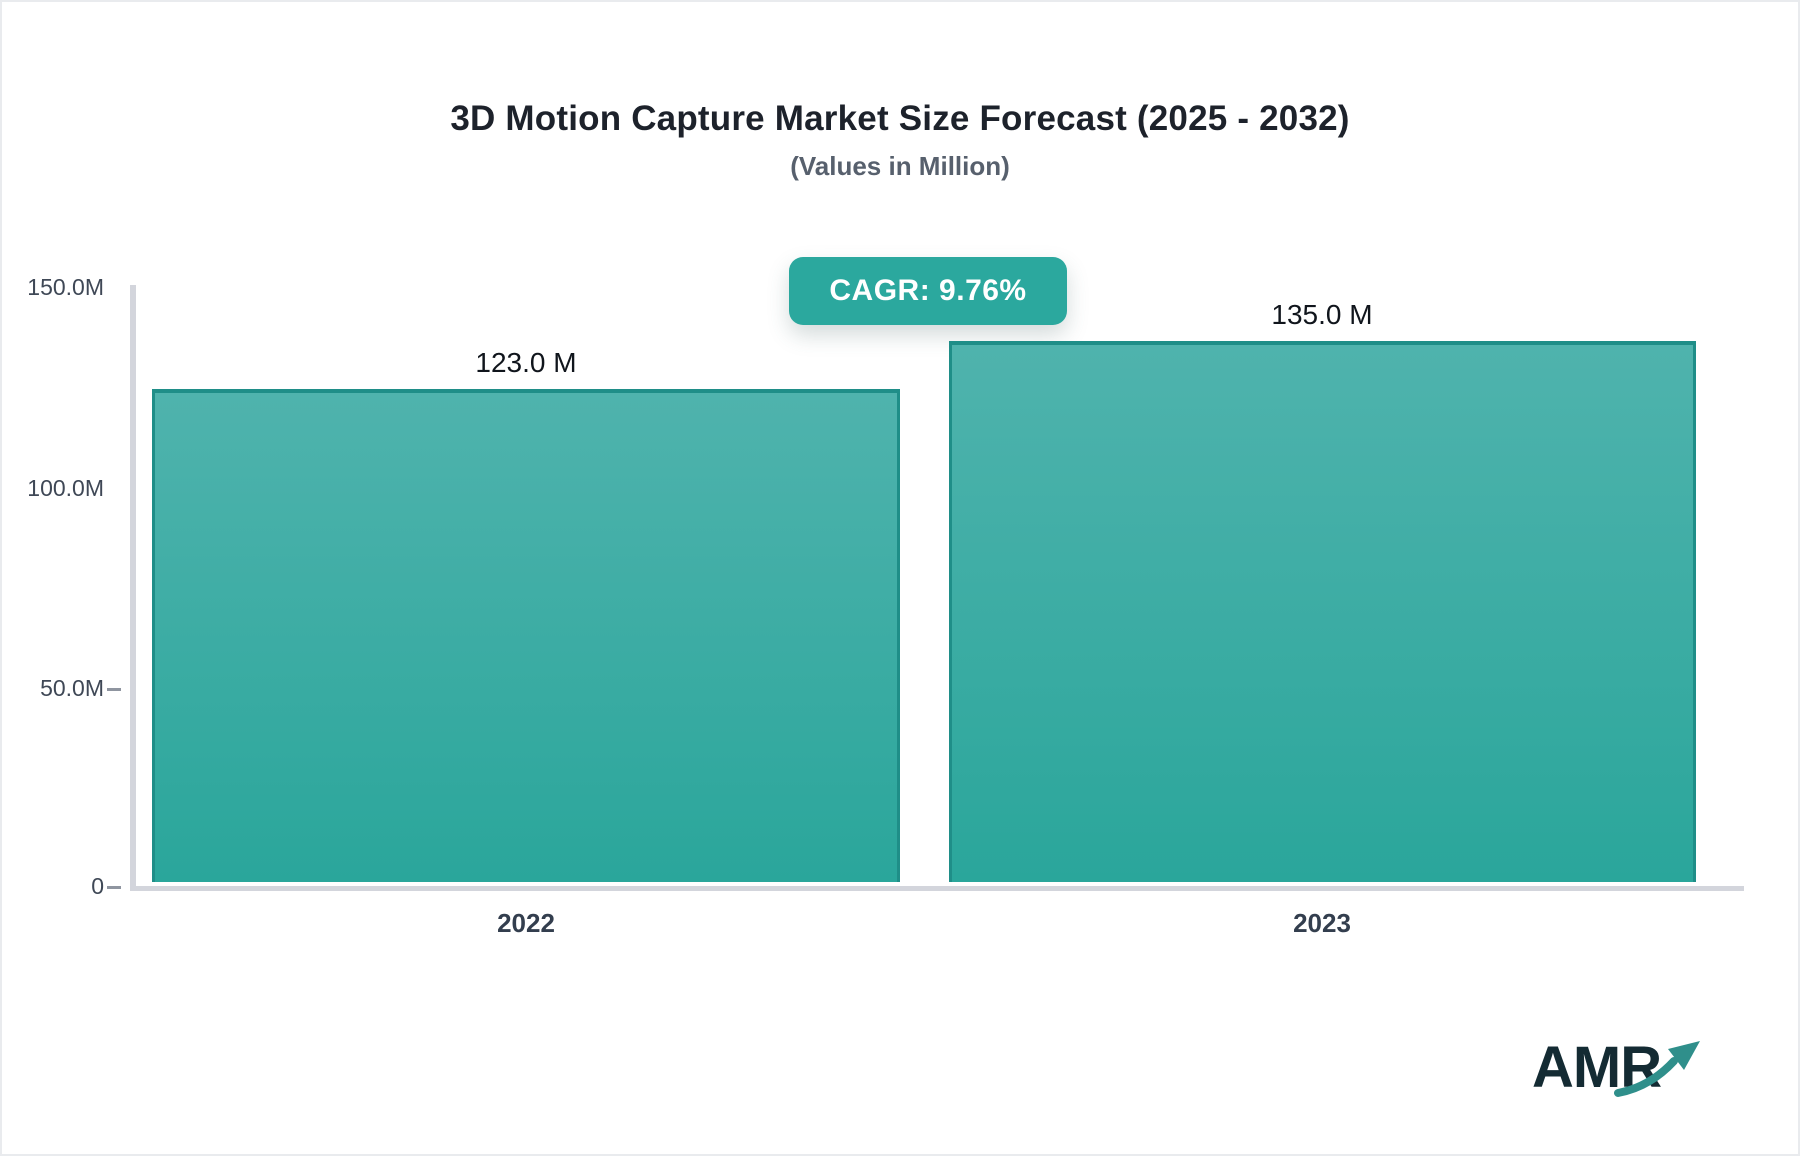 This screenshot has height=1156, width=1800. Describe the element at coordinates (72, 688) in the screenshot. I see `y-tick-label-50m: 50.0M` at that location.